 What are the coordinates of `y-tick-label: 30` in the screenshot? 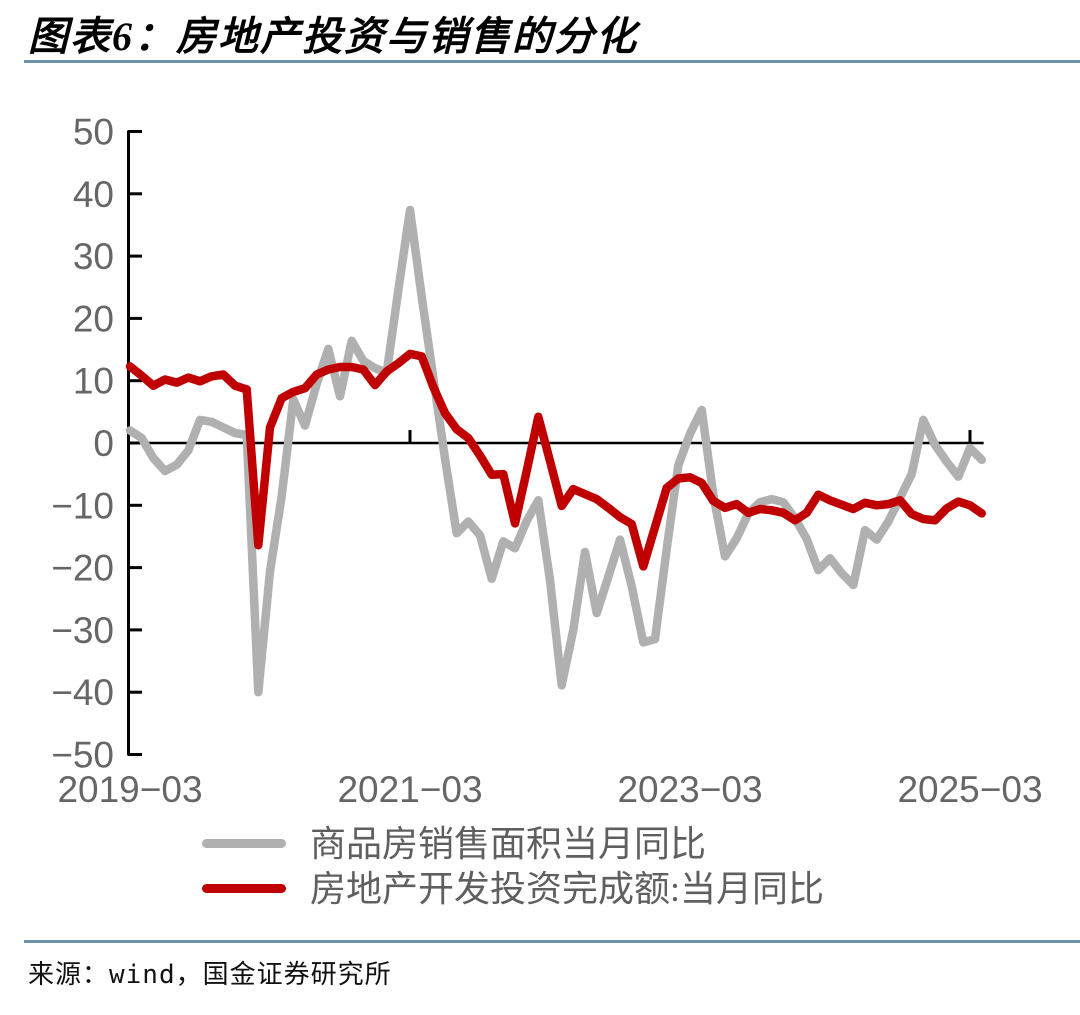 It's located at (93, 256).